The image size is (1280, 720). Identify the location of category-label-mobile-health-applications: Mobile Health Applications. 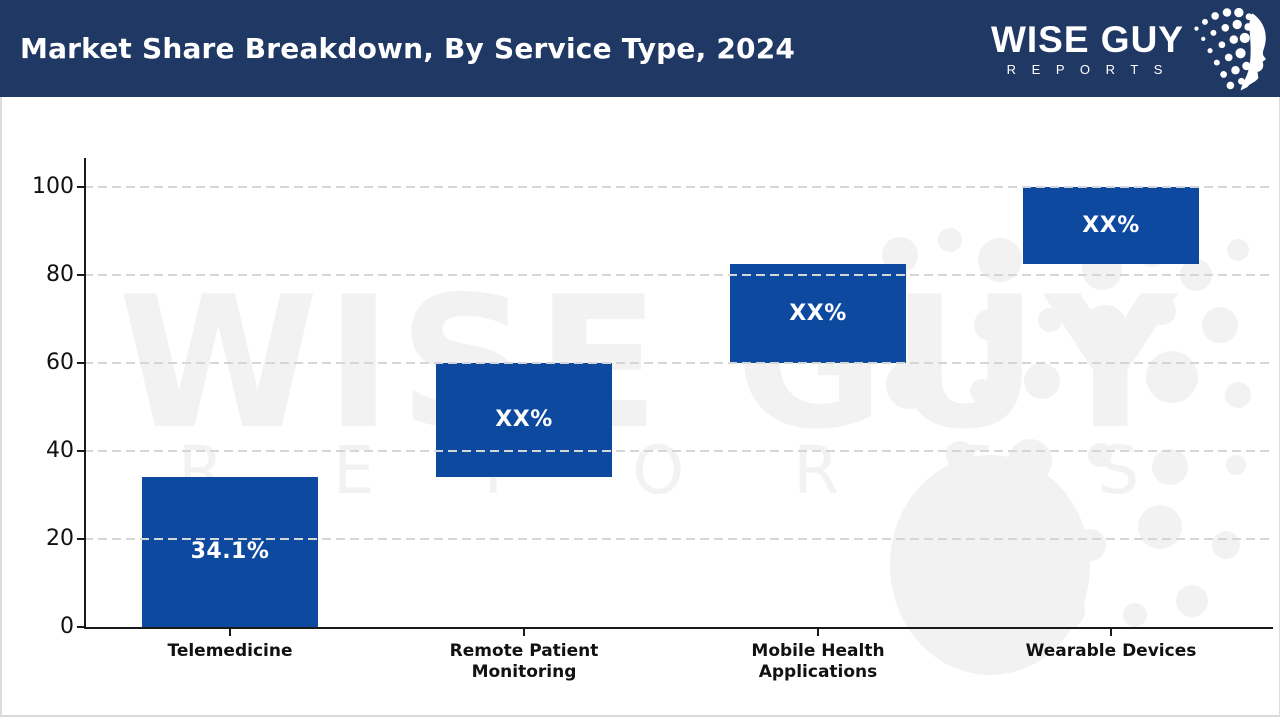
(818, 661).